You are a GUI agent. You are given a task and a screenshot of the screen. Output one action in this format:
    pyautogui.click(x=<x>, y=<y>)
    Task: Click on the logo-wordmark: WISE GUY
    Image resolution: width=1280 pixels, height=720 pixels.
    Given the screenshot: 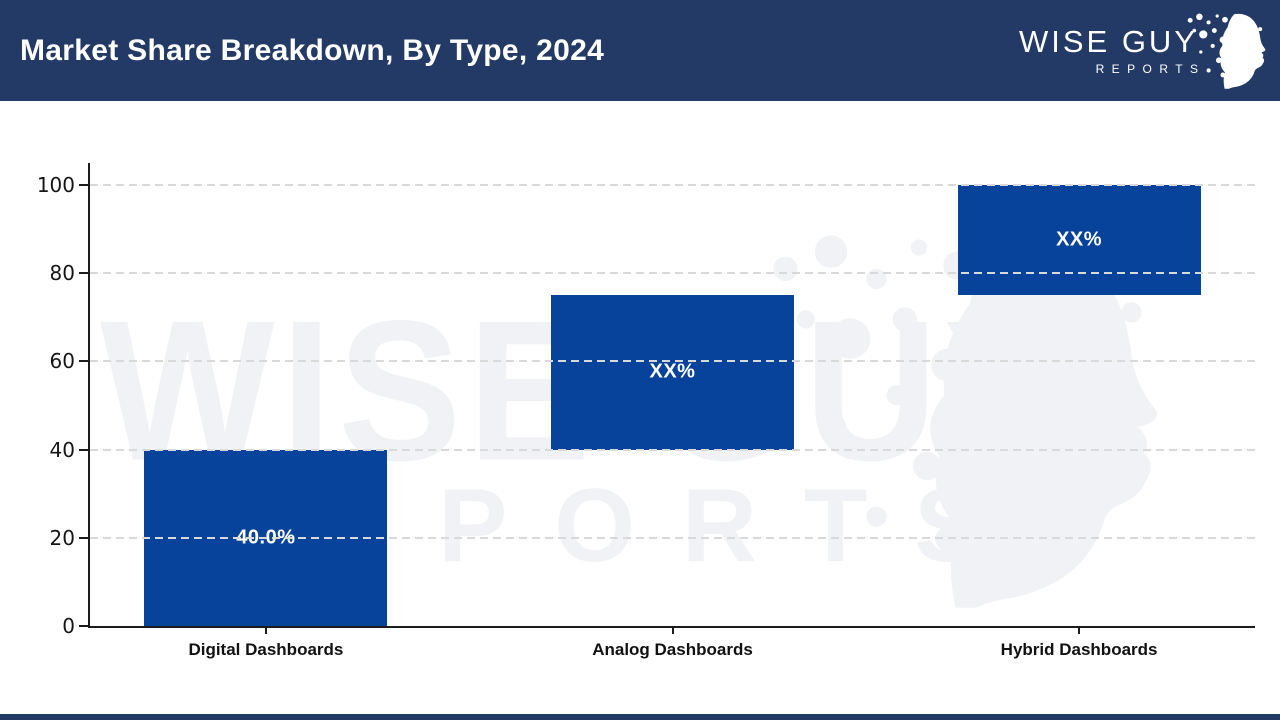 What is the action you would take?
    pyautogui.click(x=1108, y=41)
    